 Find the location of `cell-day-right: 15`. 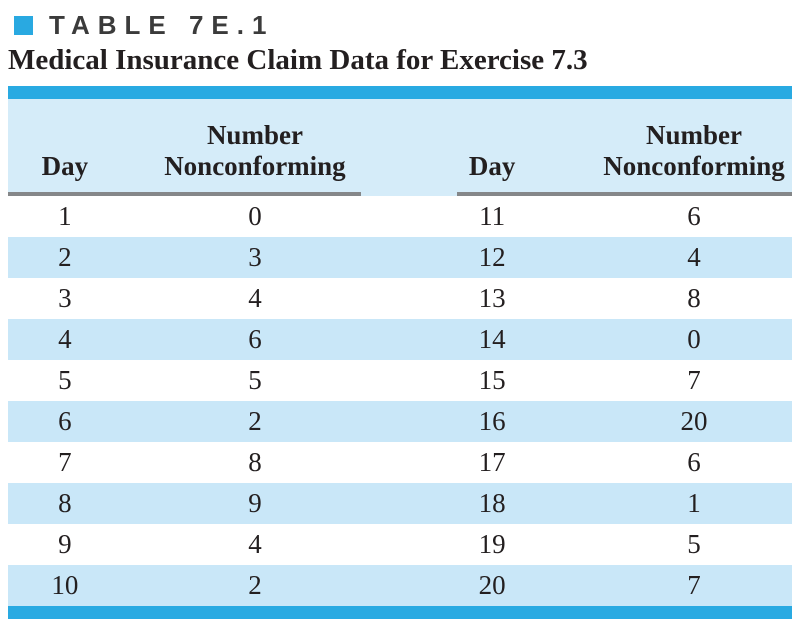

cell-day-right: 15 is located at coordinates (492, 380).